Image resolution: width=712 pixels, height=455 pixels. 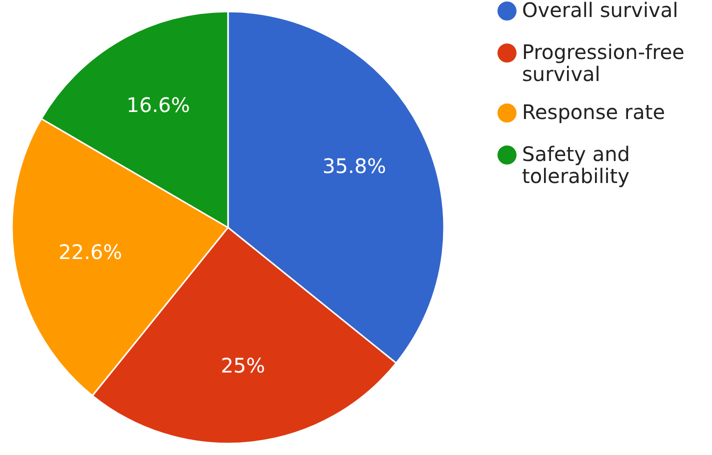 I want to click on legend-label: Progression-free survival, so click(x=603, y=63).